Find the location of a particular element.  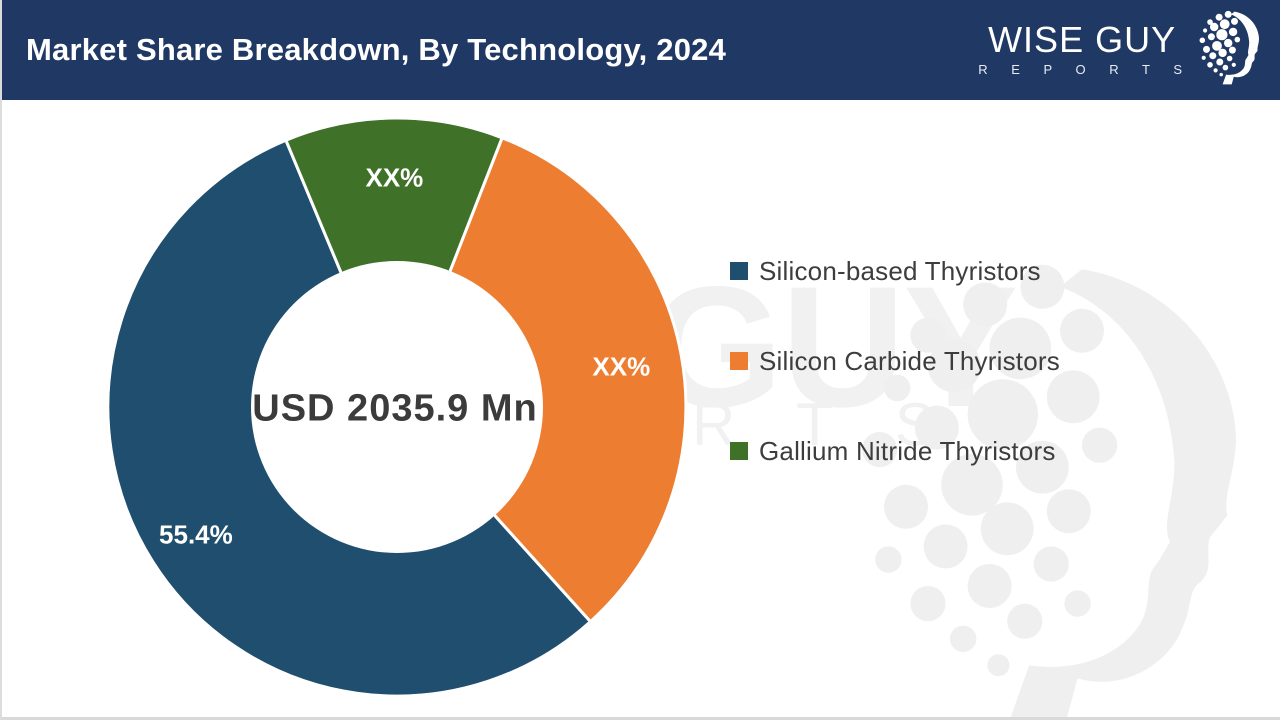

head-profile-icon is located at coordinates (1229, 47).